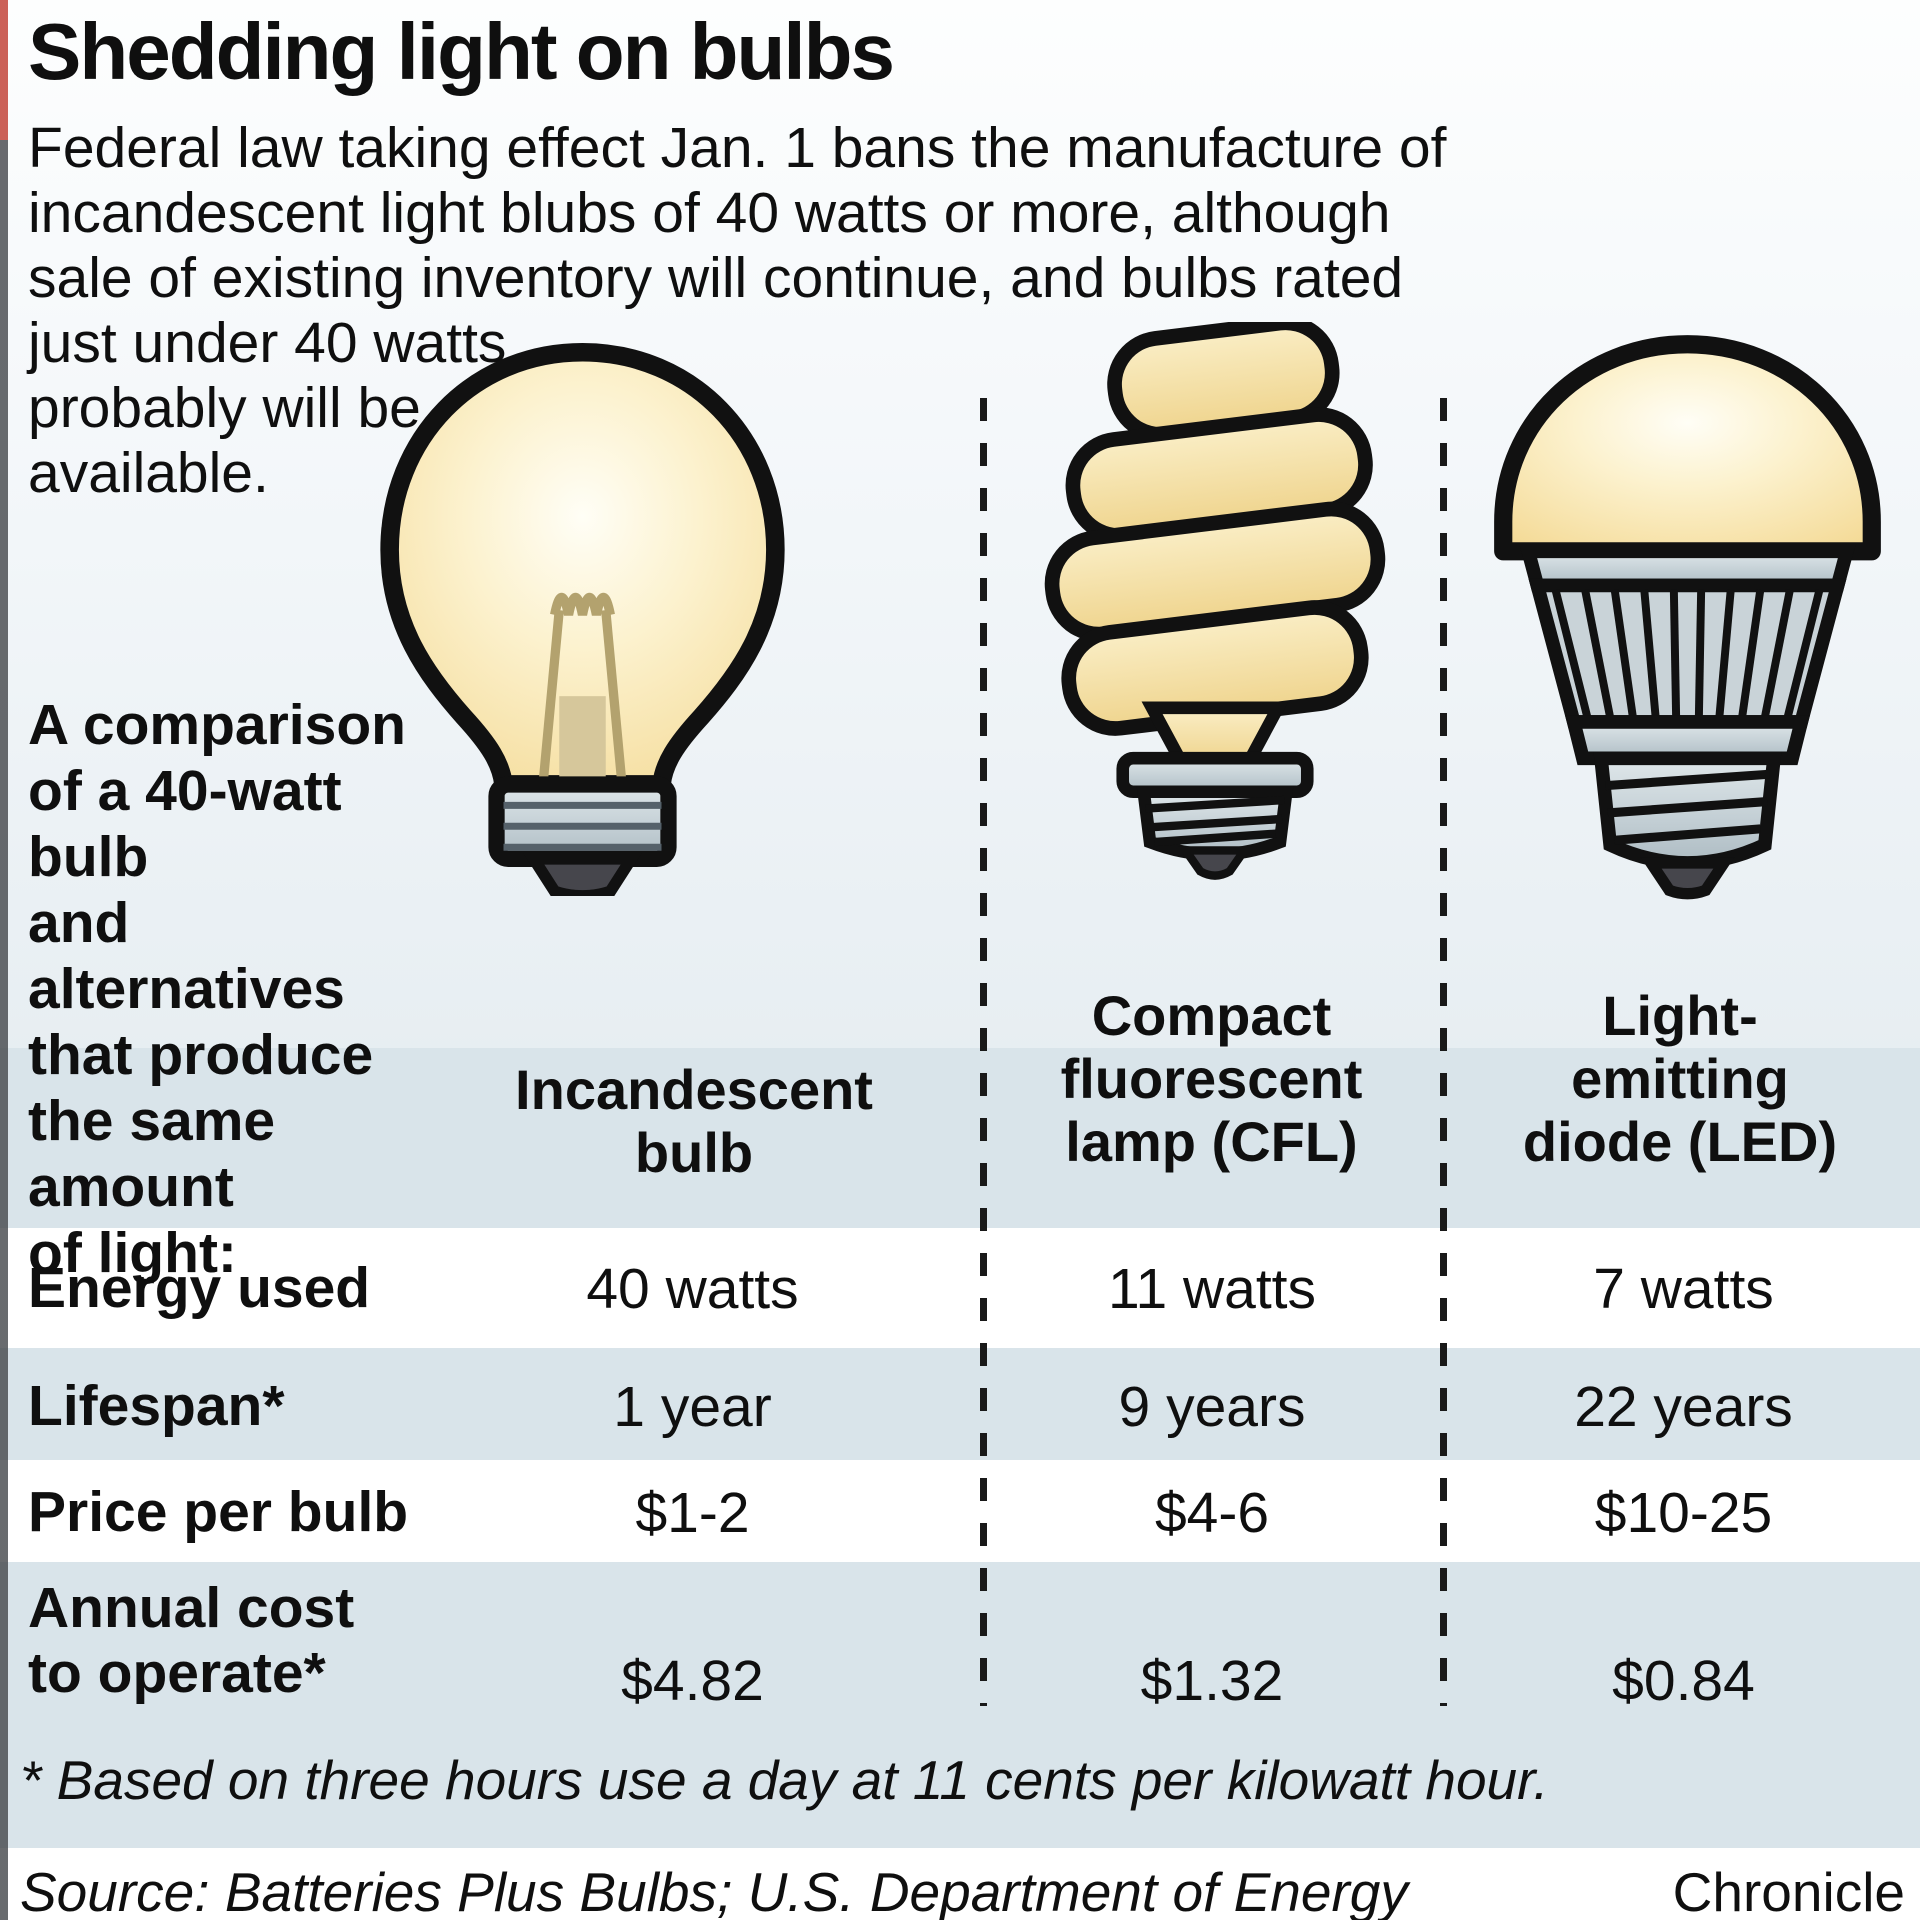 Image resolution: width=1920 pixels, height=1920 pixels. I want to click on cfl-bulb-icon, so click(1215, 601).